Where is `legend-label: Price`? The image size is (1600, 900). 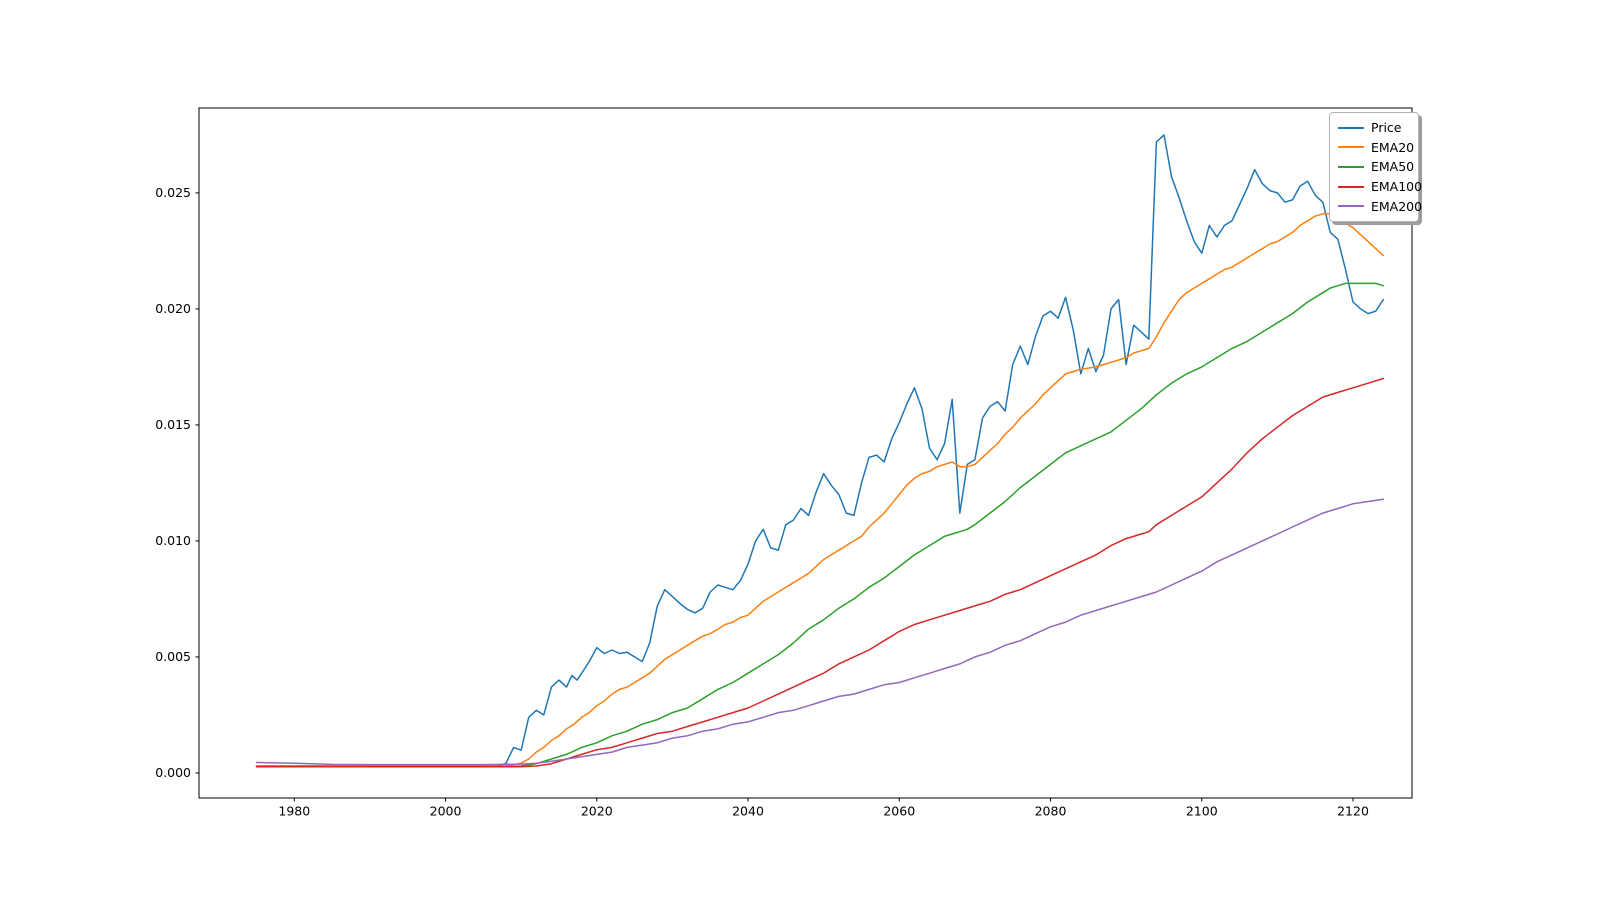 legend-label: Price is located at coordinates (1386, 128).